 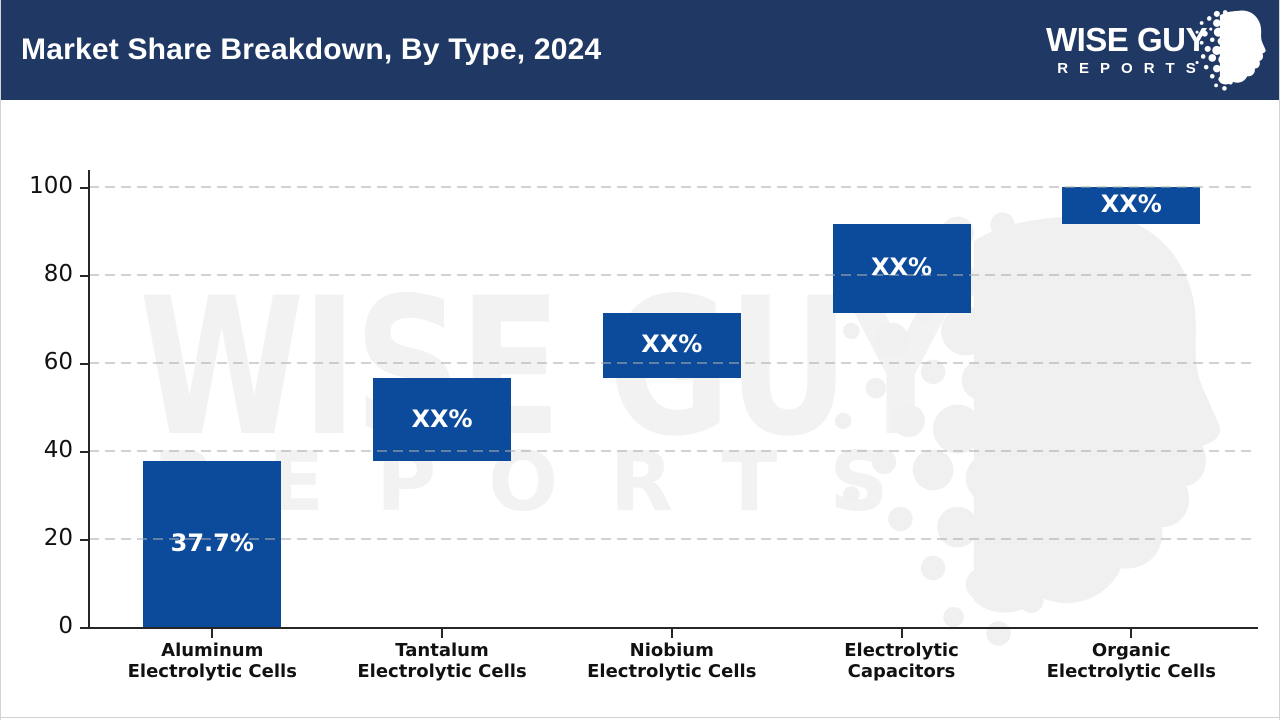 I want to click on x-tick-label-line: Capacitors, so click(x=901, y=671).